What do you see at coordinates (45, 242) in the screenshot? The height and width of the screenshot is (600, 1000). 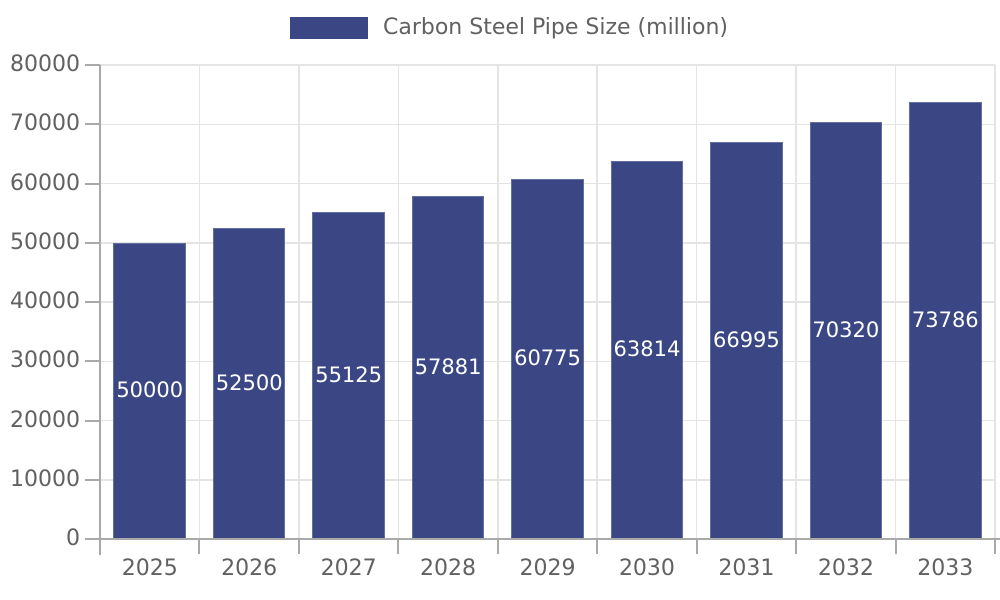 I see `y-tick-label: 50000` at bounding box center [45, 242].